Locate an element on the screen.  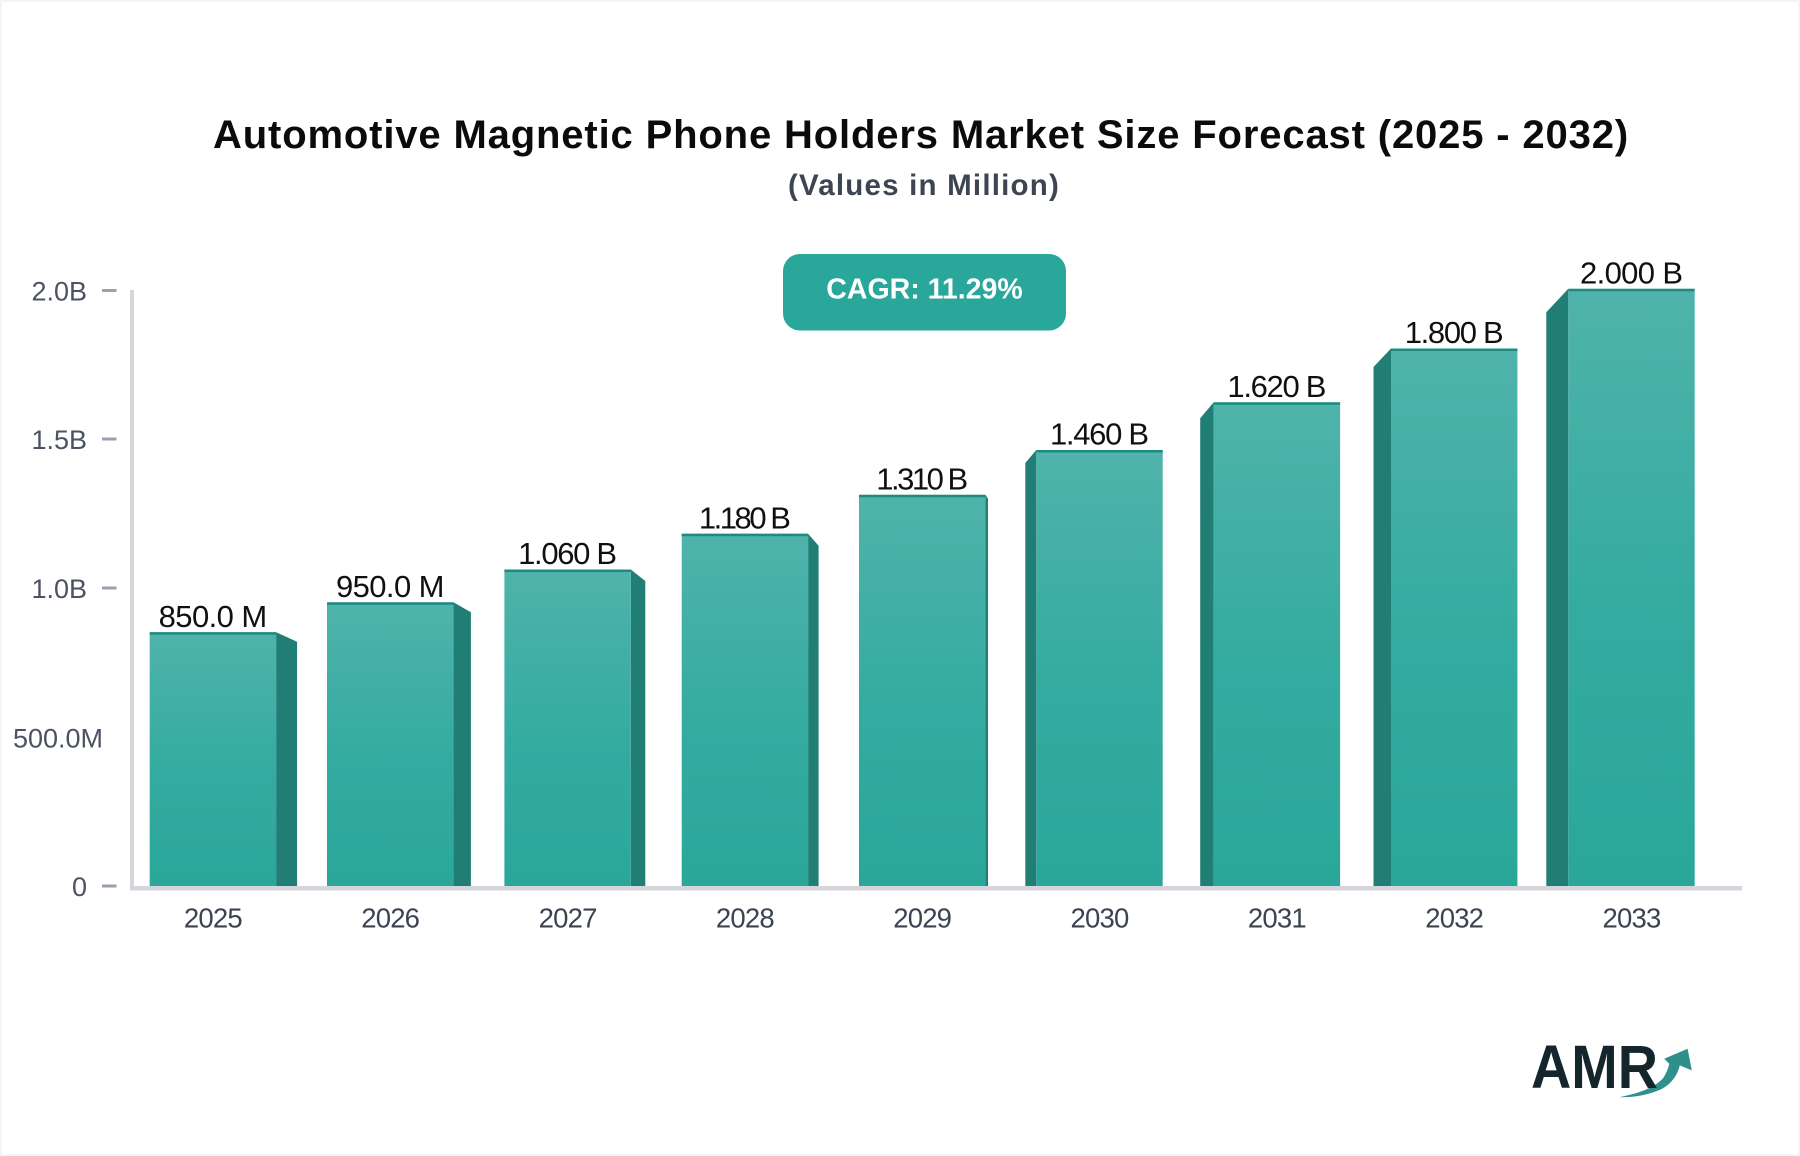
svg-text: 1.310 B is located at coordinates (922, 479).